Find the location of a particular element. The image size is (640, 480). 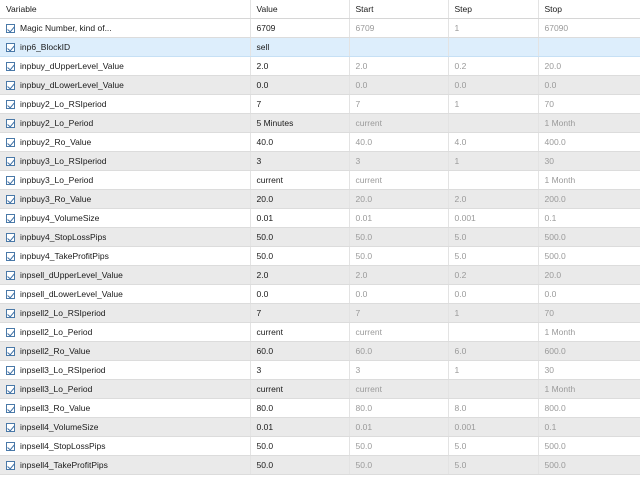

column-header-start: Start is located at coordinates (399, 9).